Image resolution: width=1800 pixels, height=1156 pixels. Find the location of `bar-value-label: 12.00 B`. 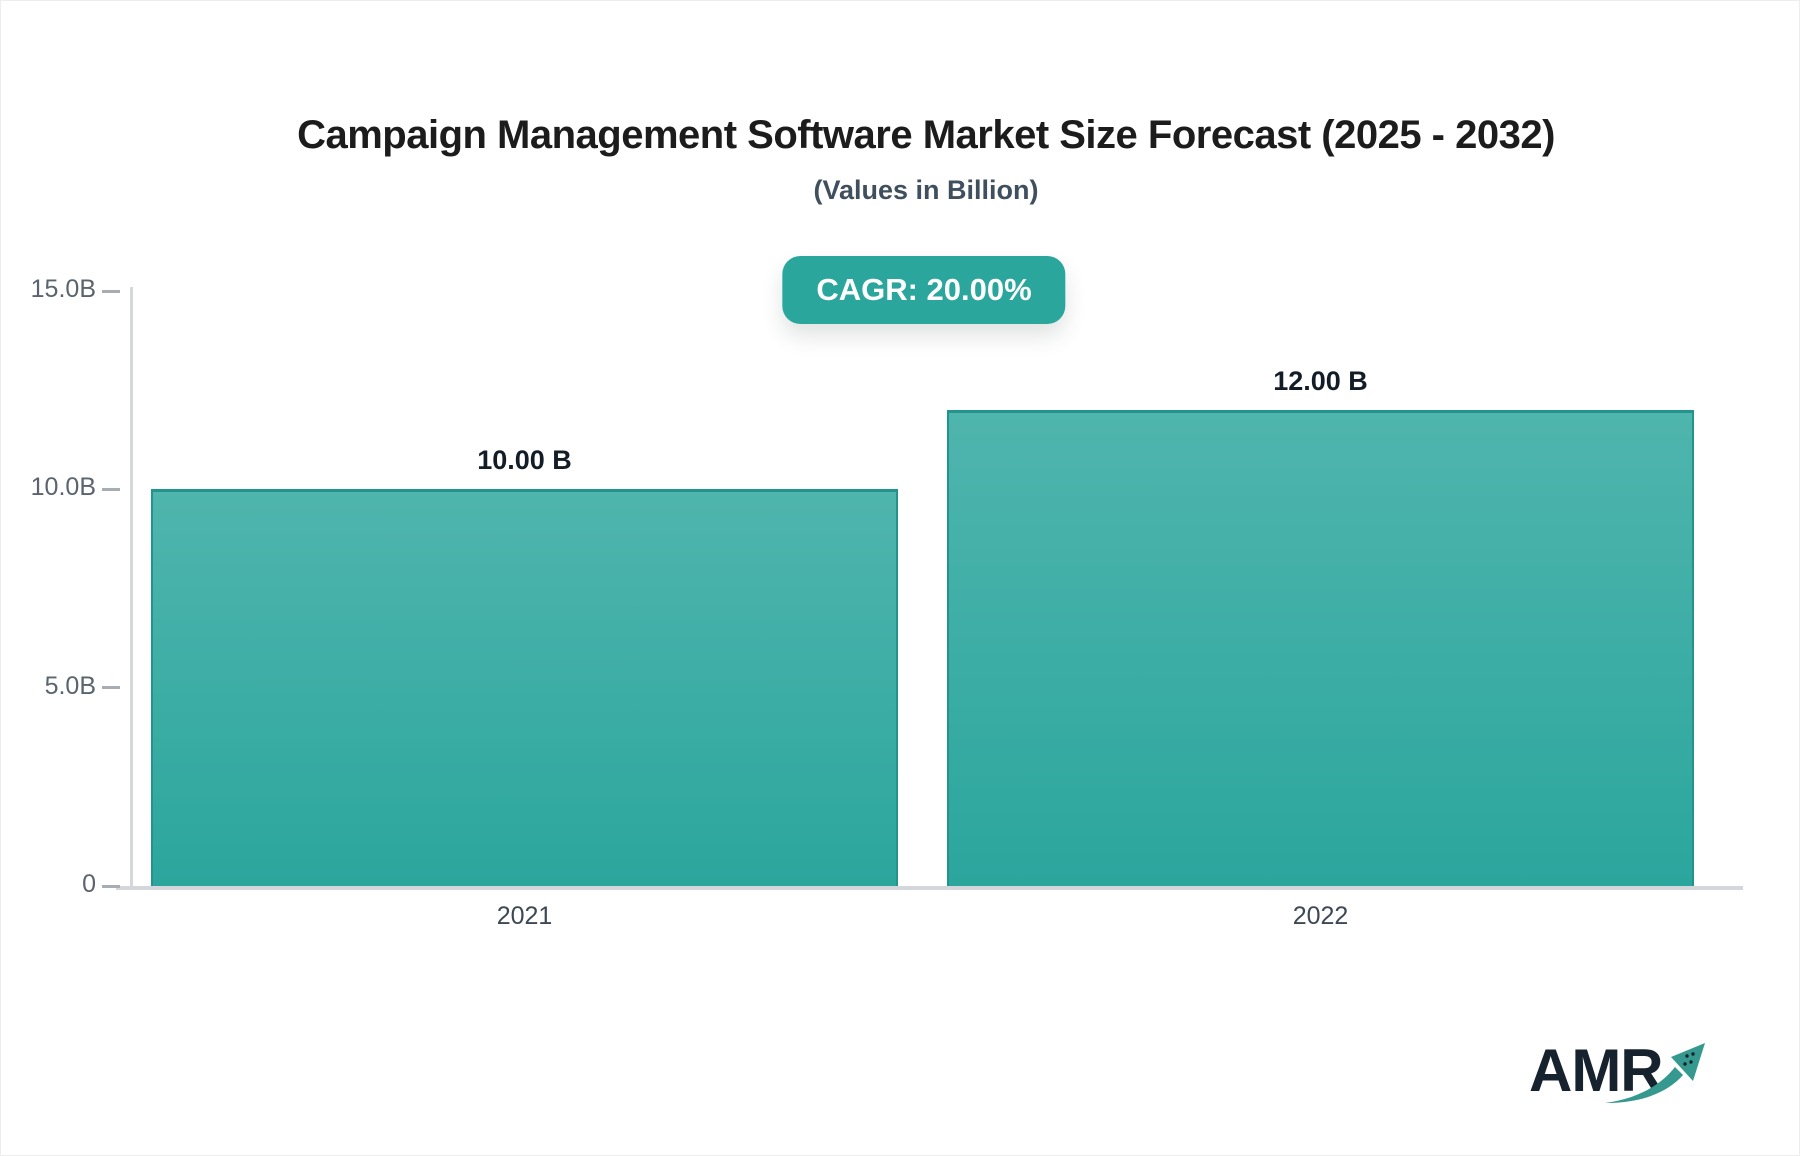

bar-value-label: 12.00 B is located at coordinates (1320, 381).